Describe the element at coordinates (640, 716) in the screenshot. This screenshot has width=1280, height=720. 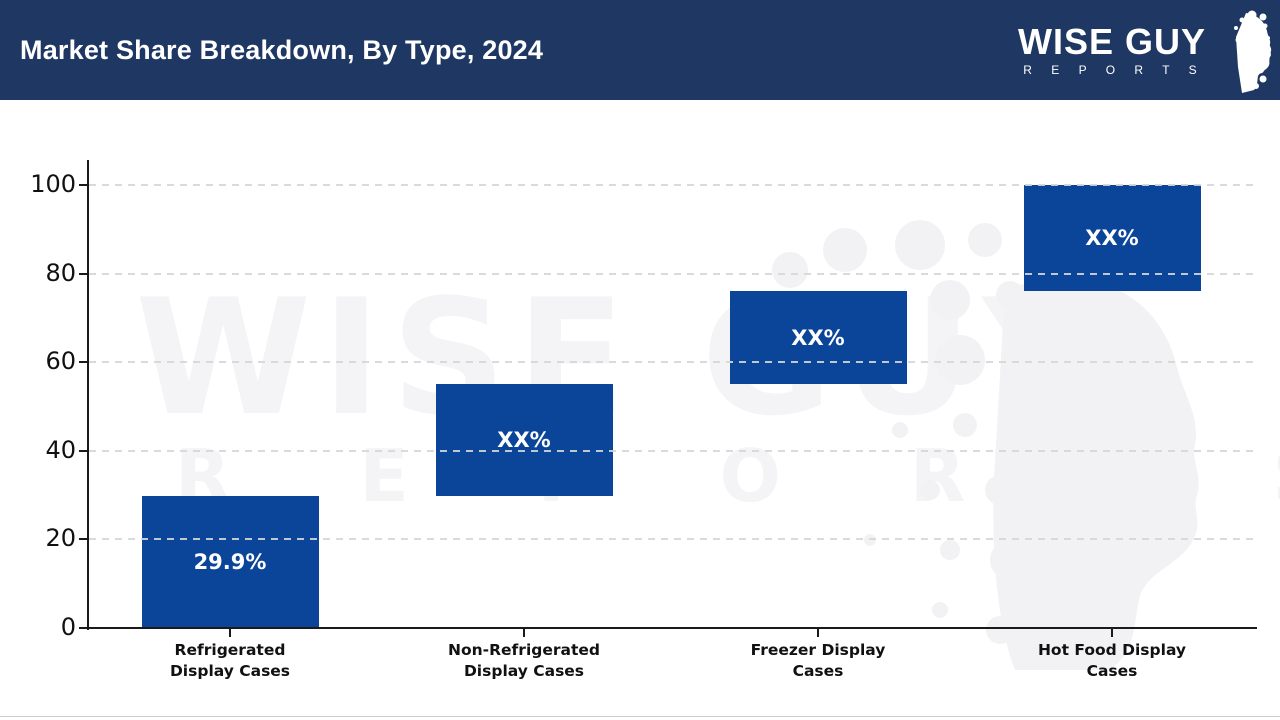
I see `bottom-border` at that location.